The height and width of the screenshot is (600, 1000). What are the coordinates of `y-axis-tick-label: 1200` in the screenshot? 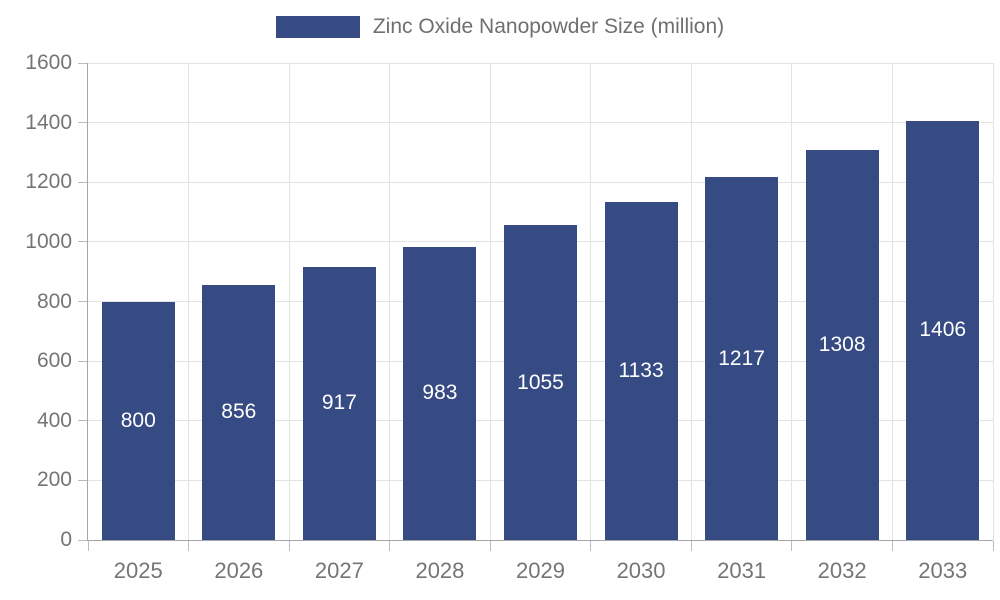 It's located at (48, 182).